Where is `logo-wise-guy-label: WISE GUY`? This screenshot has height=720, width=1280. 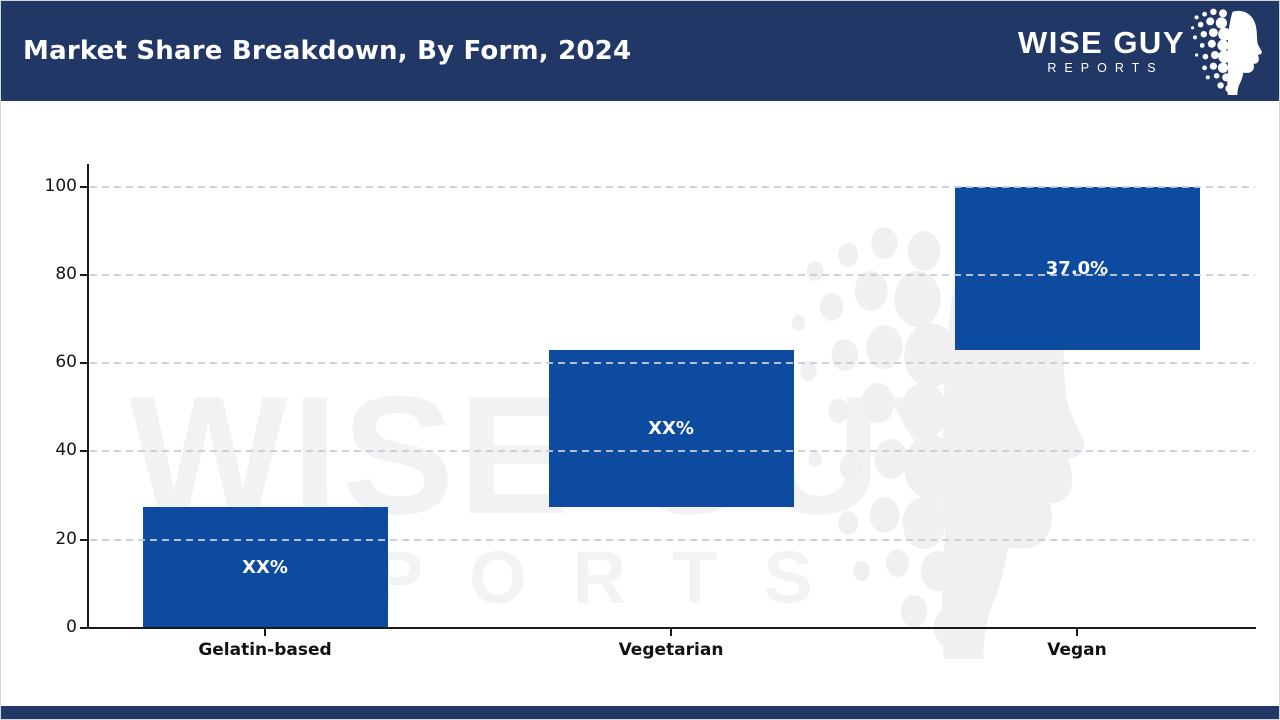
logo-wise-guy-label: WISE GUY is located at coordinates (1101, 43).